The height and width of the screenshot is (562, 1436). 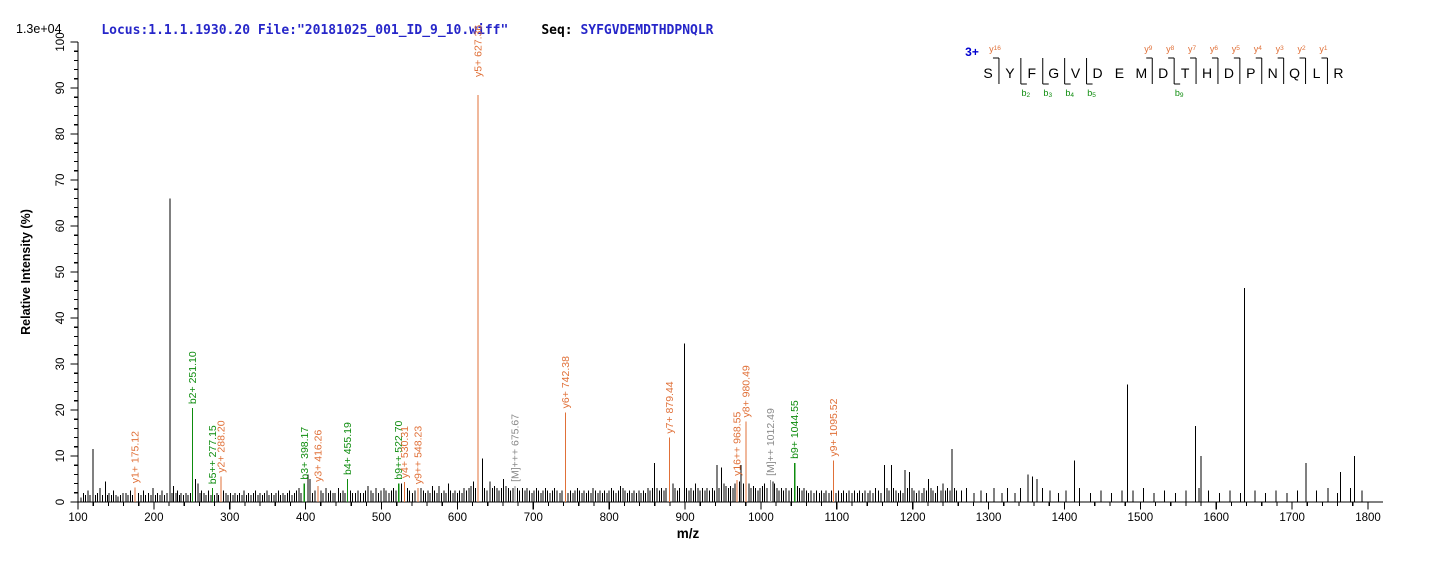 I want to click on y-axis-title: Relative Intensity (%), so click(x=26, y=272).